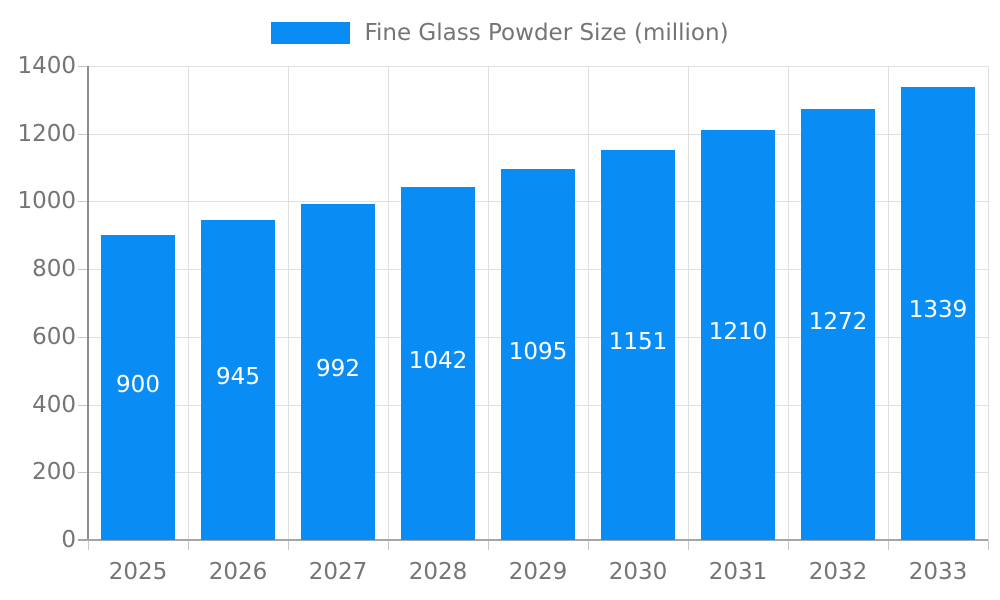  Describe the element at coordinates (438, 572) in the screenshot. I see `x-tick-label: 2028` at that location.